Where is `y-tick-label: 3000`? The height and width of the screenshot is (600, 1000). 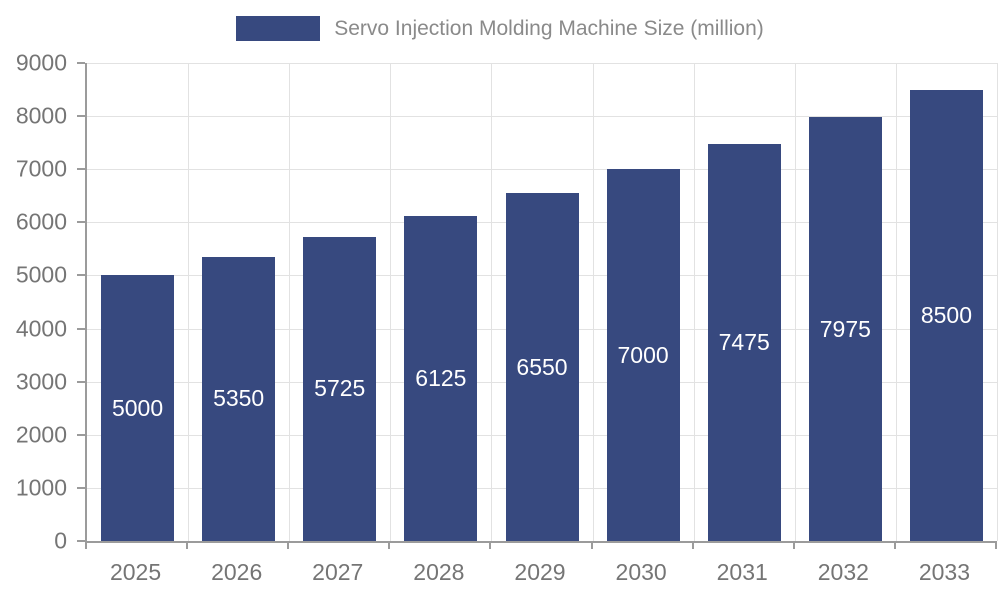 y-tick-label: 3000 is located at coordinates (41, 381).